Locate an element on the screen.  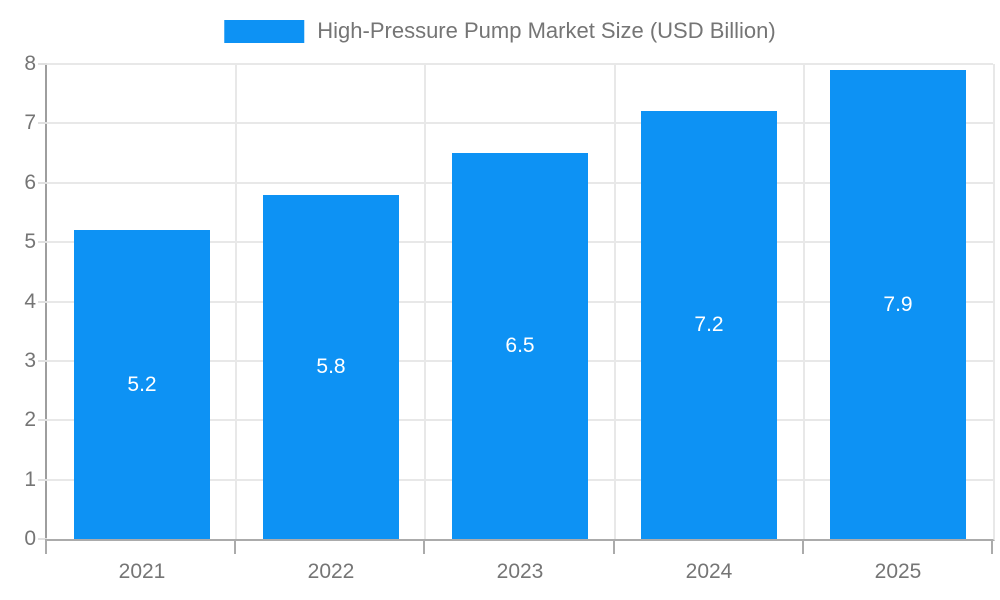
y-tick-label: 7 is located at coordinates (30, 122).